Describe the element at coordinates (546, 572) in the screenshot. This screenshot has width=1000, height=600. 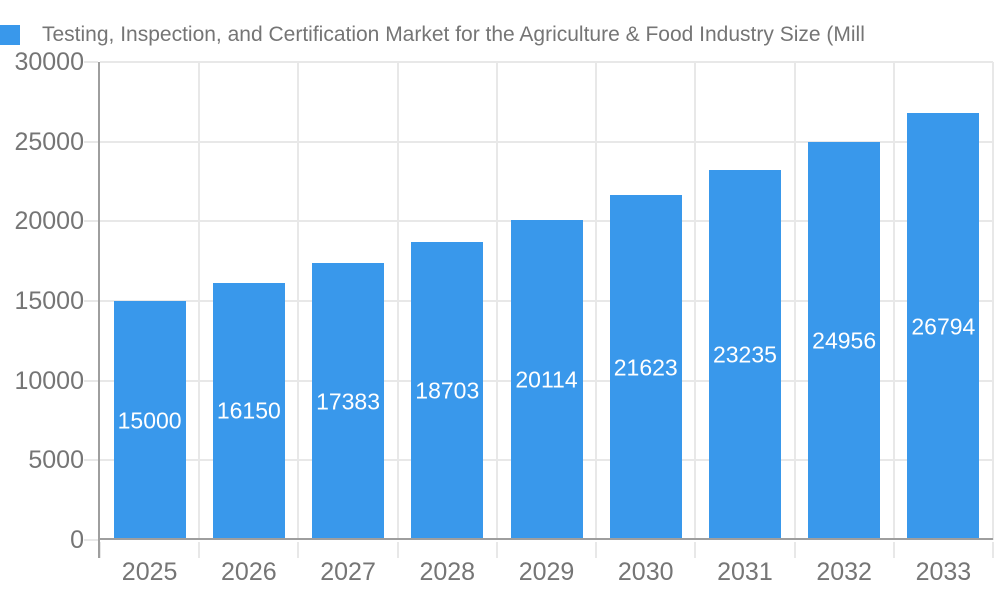
I see `x-axis-label-2029: 2029` at that location.